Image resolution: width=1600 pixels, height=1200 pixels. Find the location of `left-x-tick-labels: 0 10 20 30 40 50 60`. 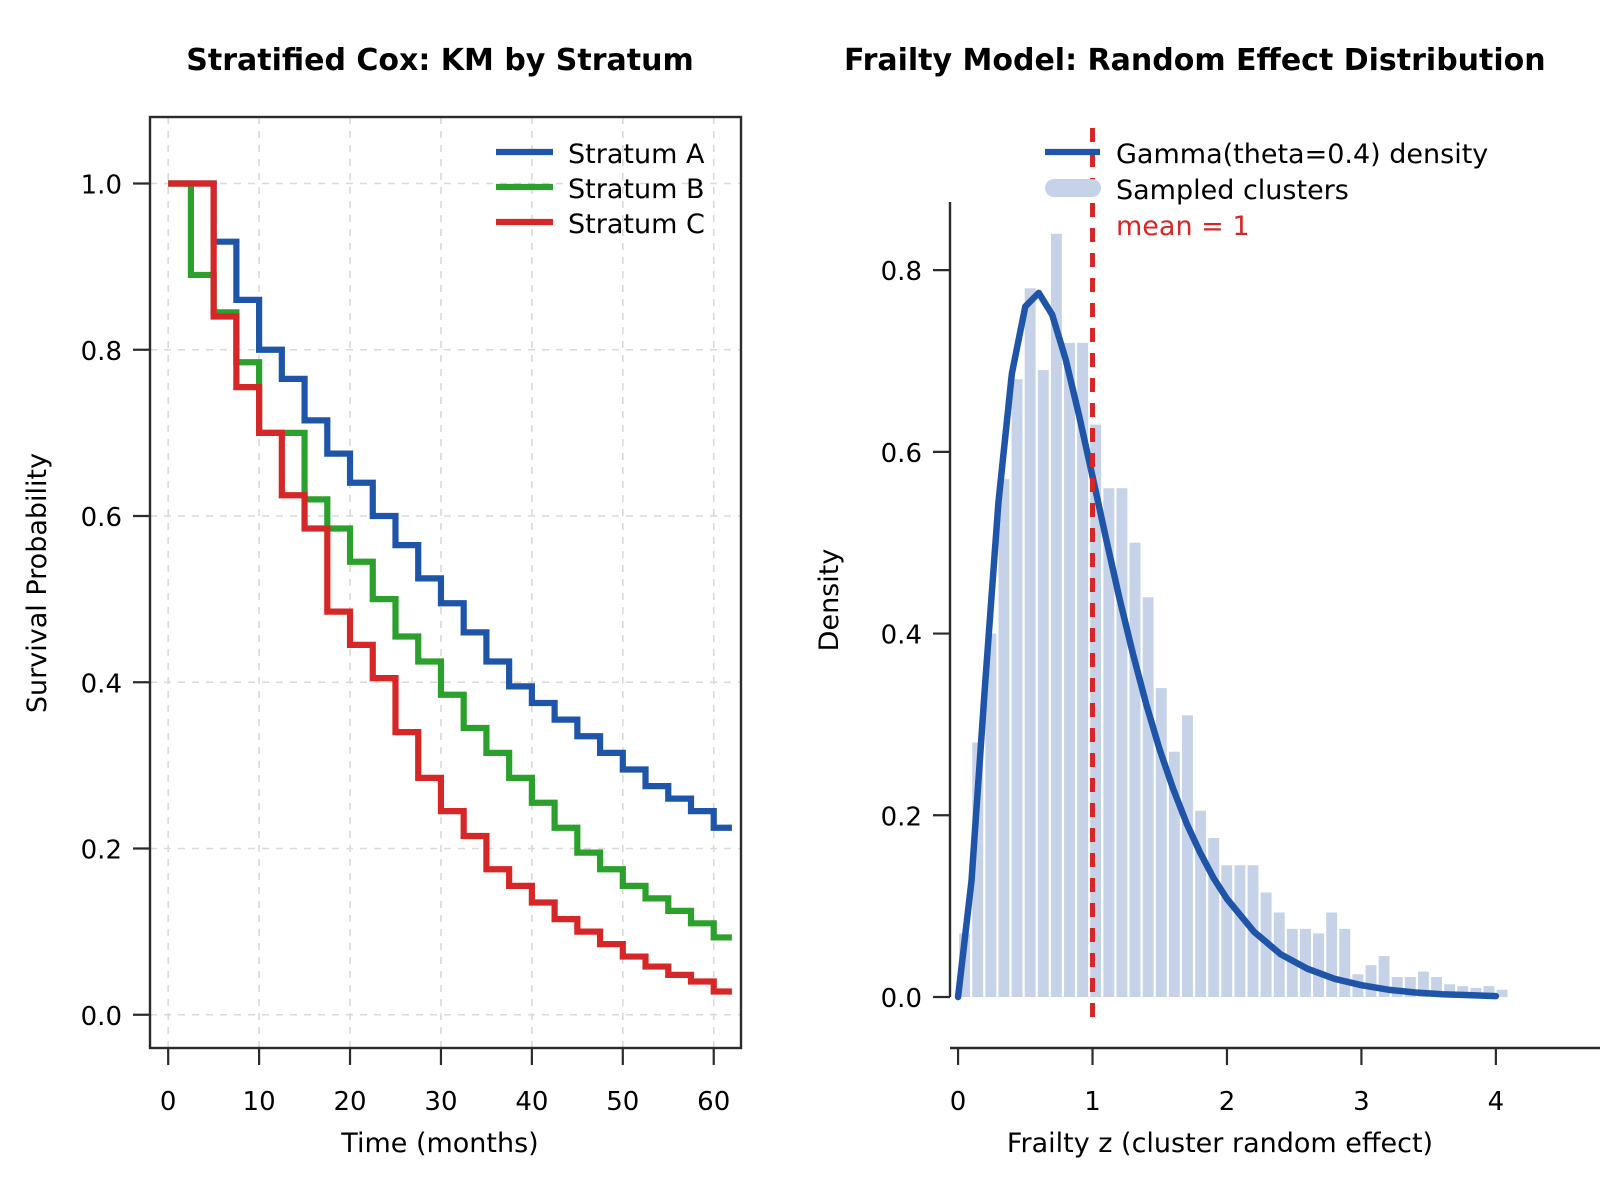

left-x-tick-labels: 0 10 20 30 40 50 60 is located at coordinates (445, 1102).